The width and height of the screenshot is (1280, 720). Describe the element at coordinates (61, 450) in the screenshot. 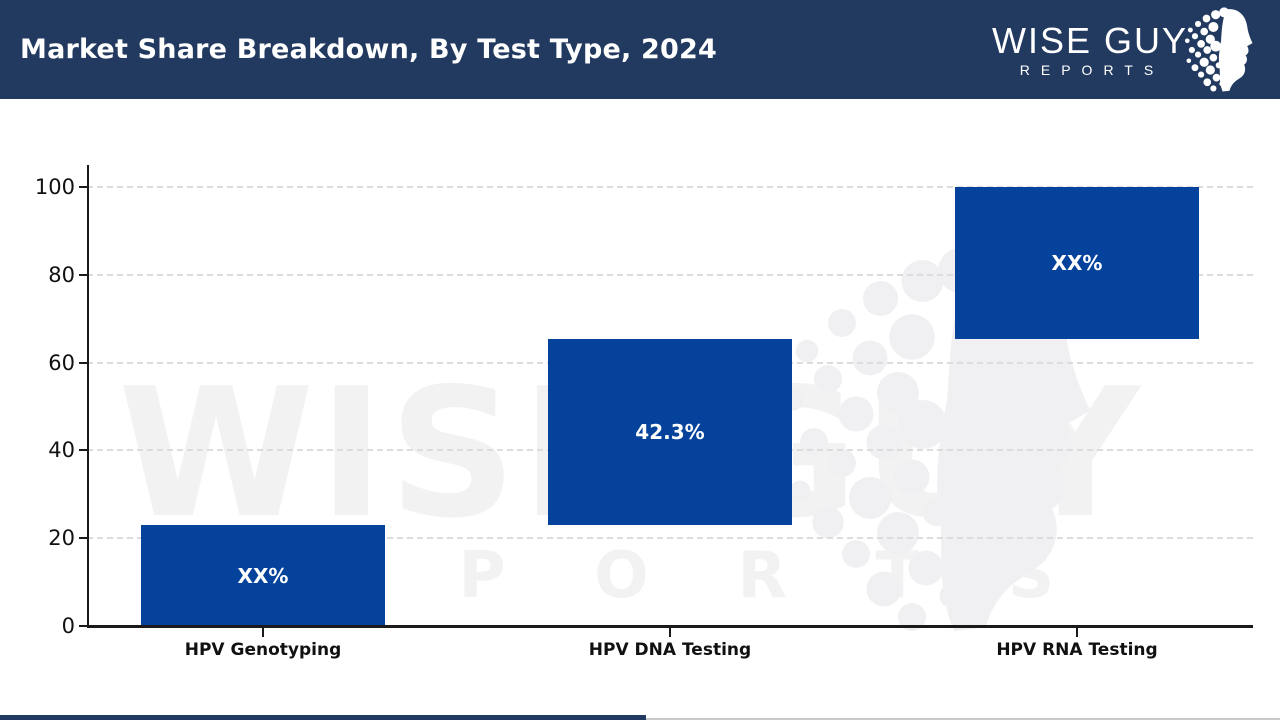

I see `y-tick-label-40: 40` at that location.